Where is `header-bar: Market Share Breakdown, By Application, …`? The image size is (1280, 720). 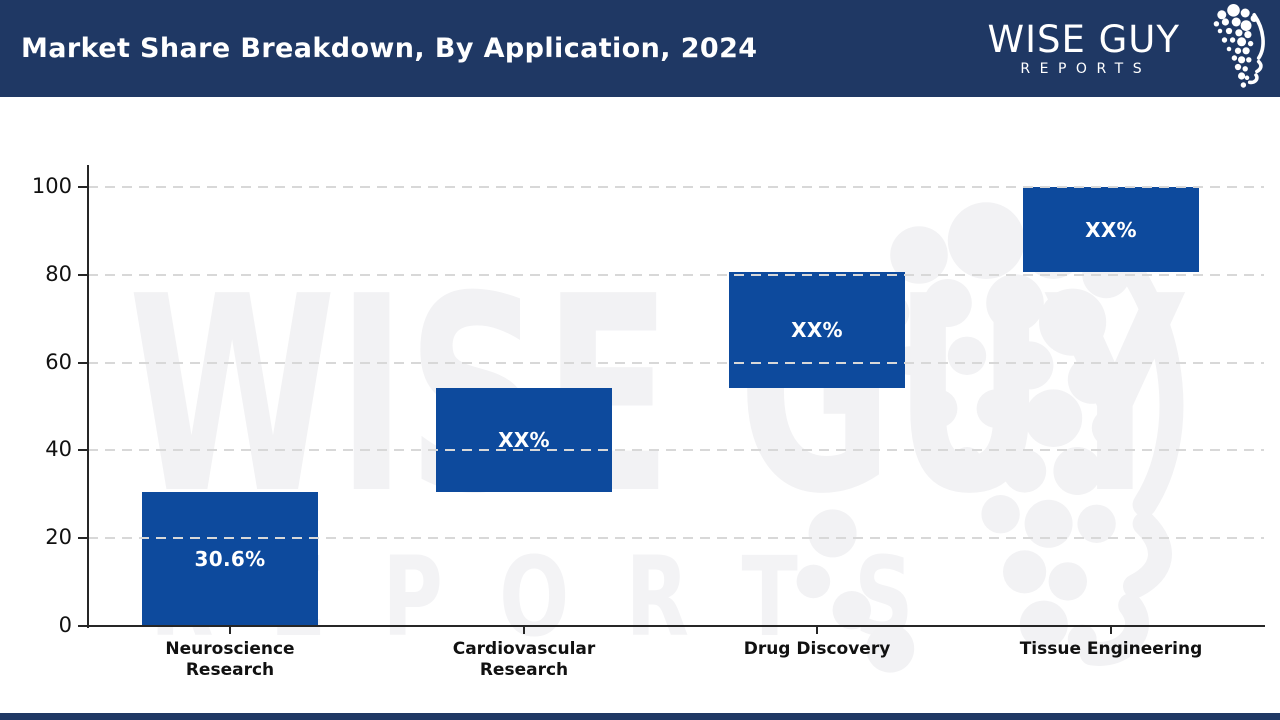
header-bar: Market Share Breakdown, By Application, … is located at coordinates (640, 48).